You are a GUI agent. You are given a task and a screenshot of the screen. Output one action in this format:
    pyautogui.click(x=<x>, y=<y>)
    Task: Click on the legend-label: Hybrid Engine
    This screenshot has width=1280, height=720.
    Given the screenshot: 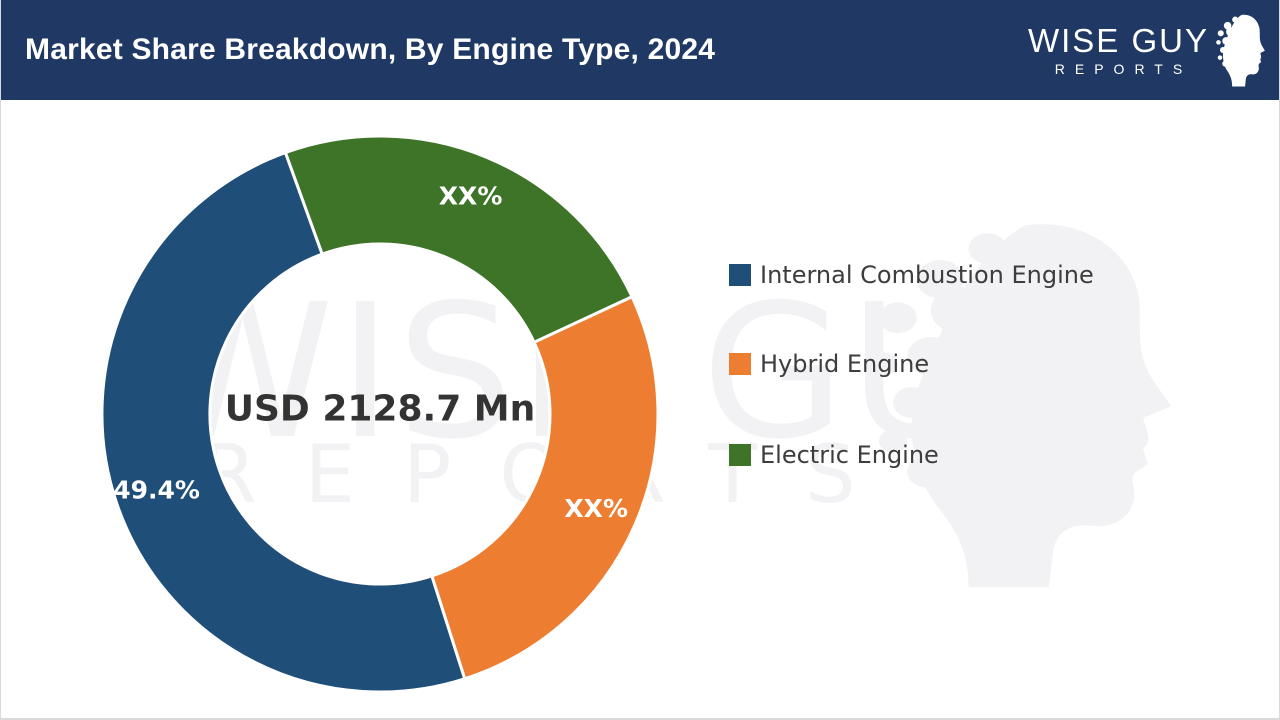 What is the action you would take?
    pyautogui.click(x=845, y=364)
    